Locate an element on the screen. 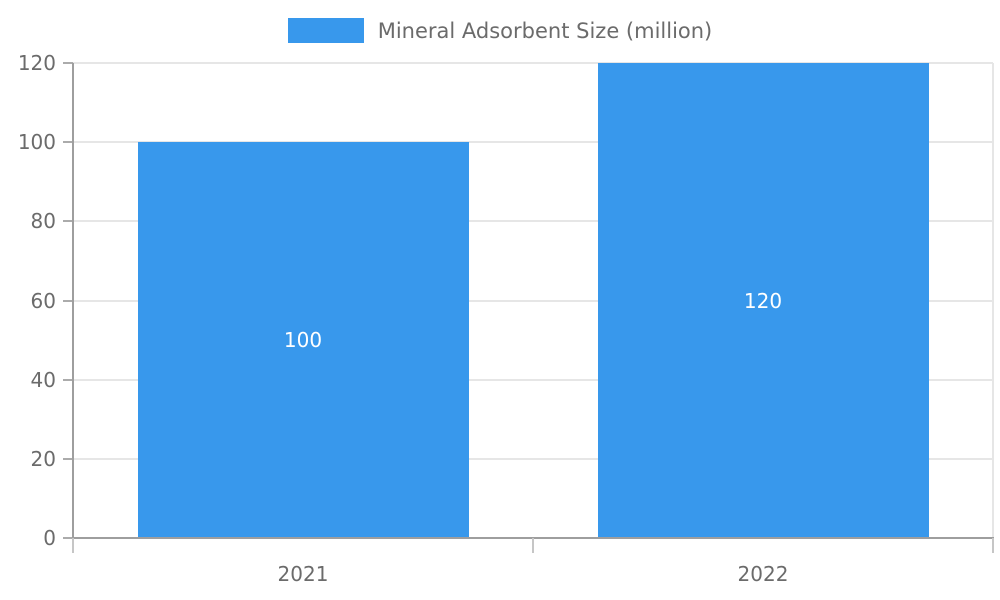 Image resolution: width=1000 pixels, height=600 pixels. bar-value-label: 100 is located at coordinates (303, 340).